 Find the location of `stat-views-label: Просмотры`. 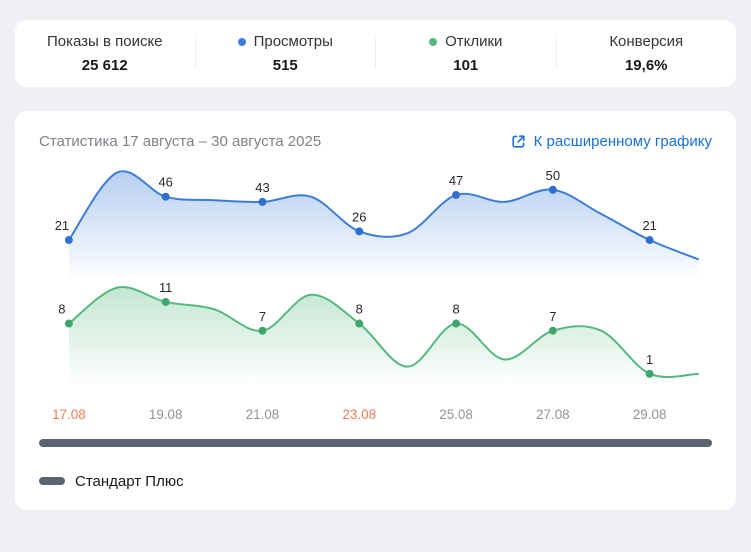

stat-views-label: Просмотры is located at coordinates (293, 41).